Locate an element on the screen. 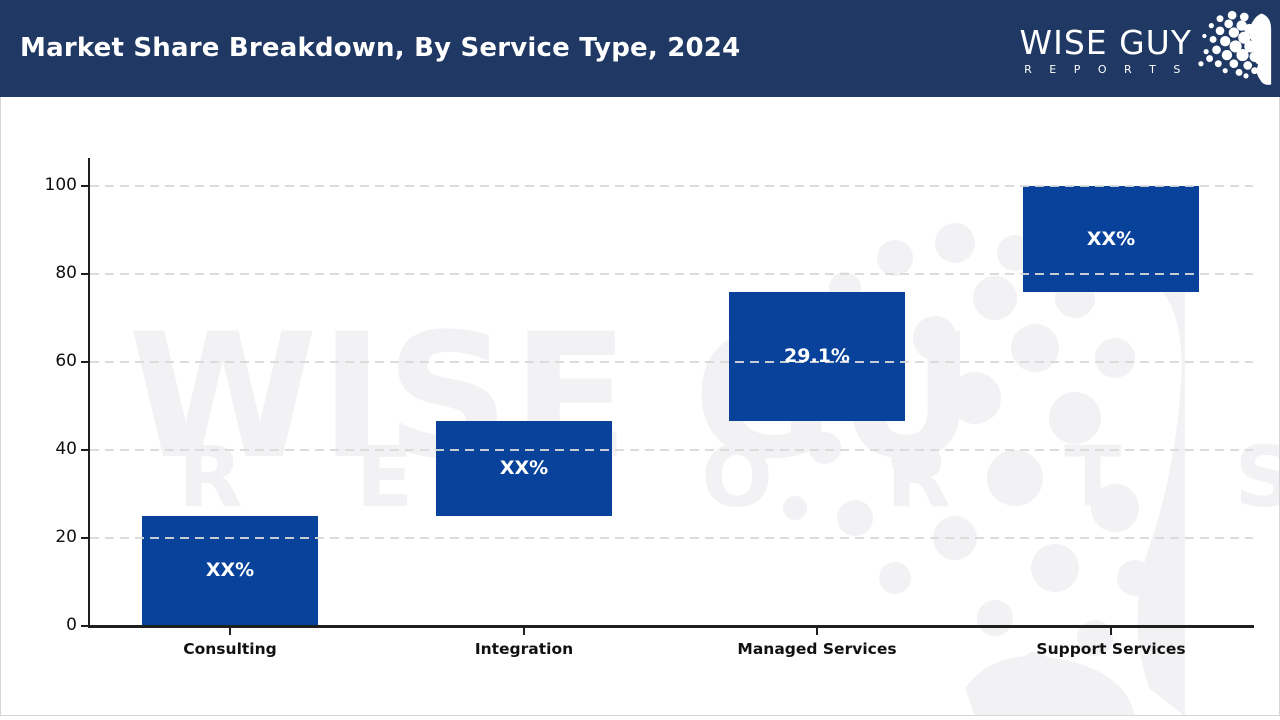 The image size is (1280, 720). category-label-consulting: Consulting is located at coordinates (230, 649).